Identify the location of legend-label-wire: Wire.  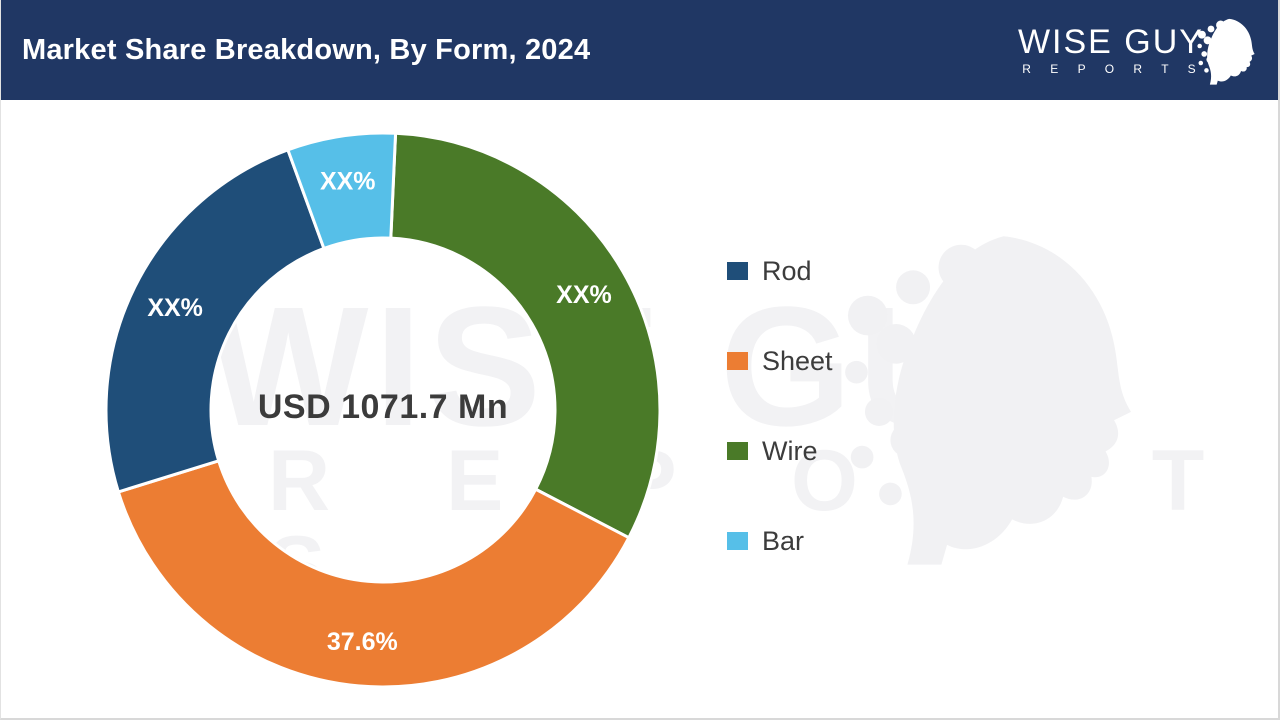
(790, 450).